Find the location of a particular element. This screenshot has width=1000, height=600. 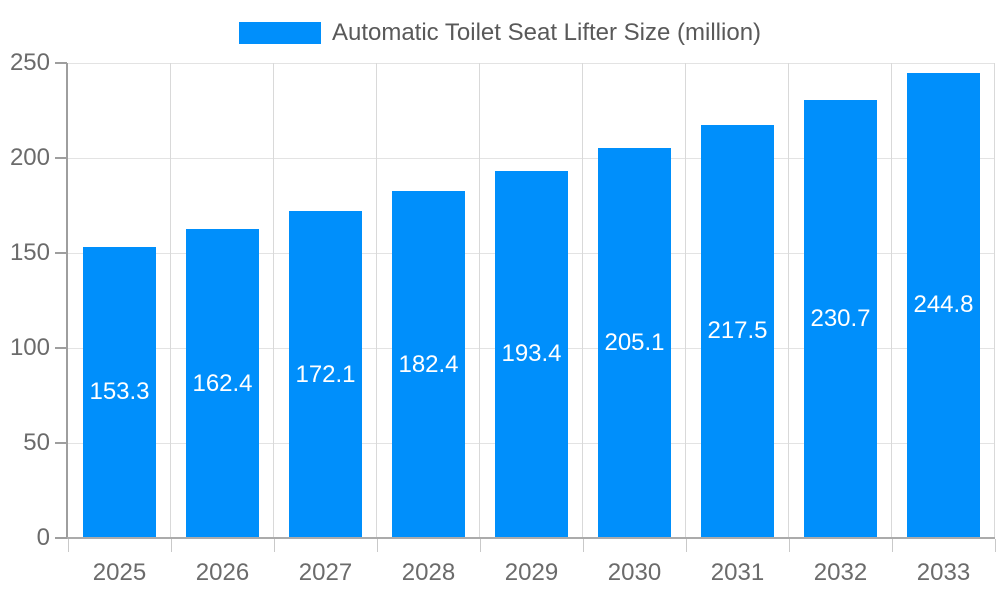

y-axis-tick-label: 200 is located at coordinates (29, 157).